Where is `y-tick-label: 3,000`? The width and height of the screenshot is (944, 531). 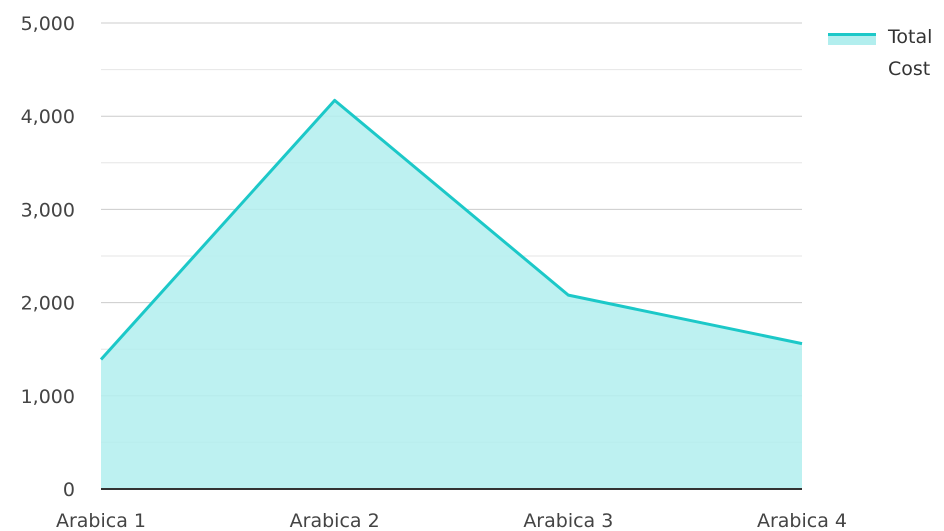 y-tick-label: 3,000 is located at coordinates (48, 210).